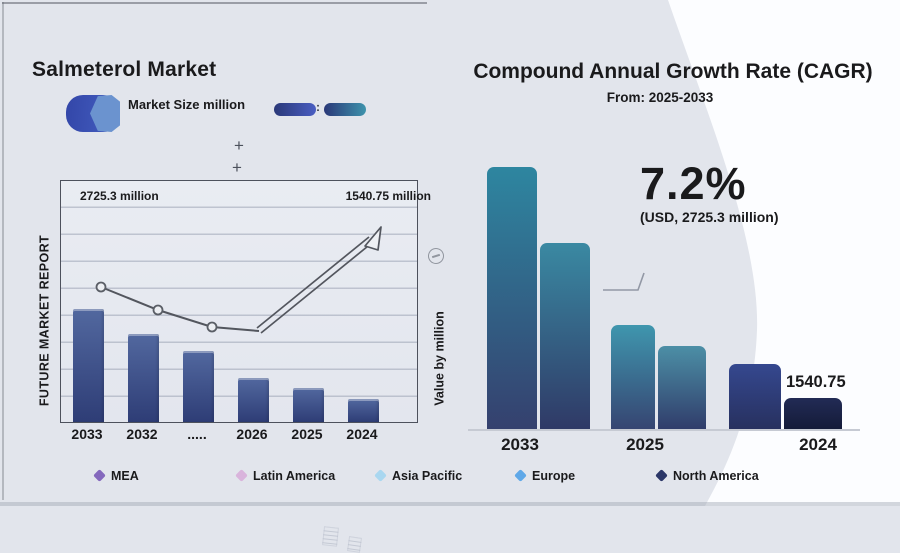 The image size is (900, 553). Describe the element at coordinates (813, 414) in the screenshot. I see `cagr-bar-2024-back-bar` at that location.